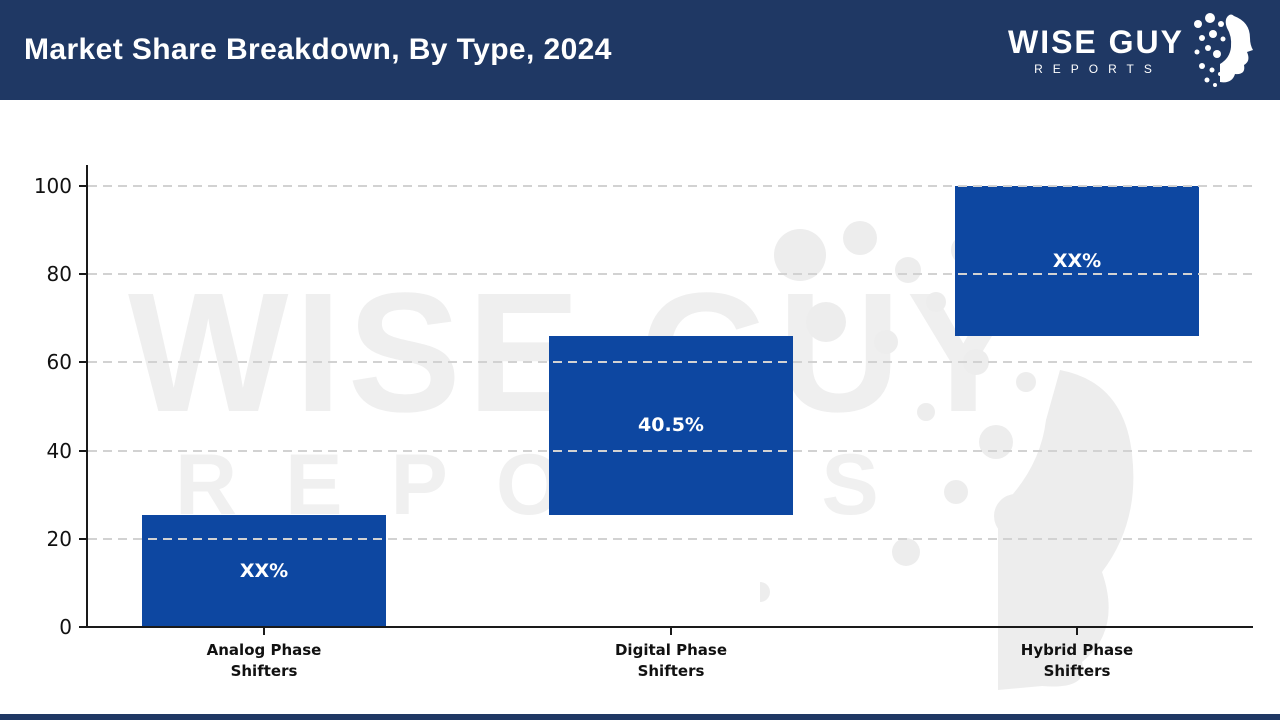 This screenshot has width=1280, height=720. I want to click on y-tick-label: 60, so click(59, 362).